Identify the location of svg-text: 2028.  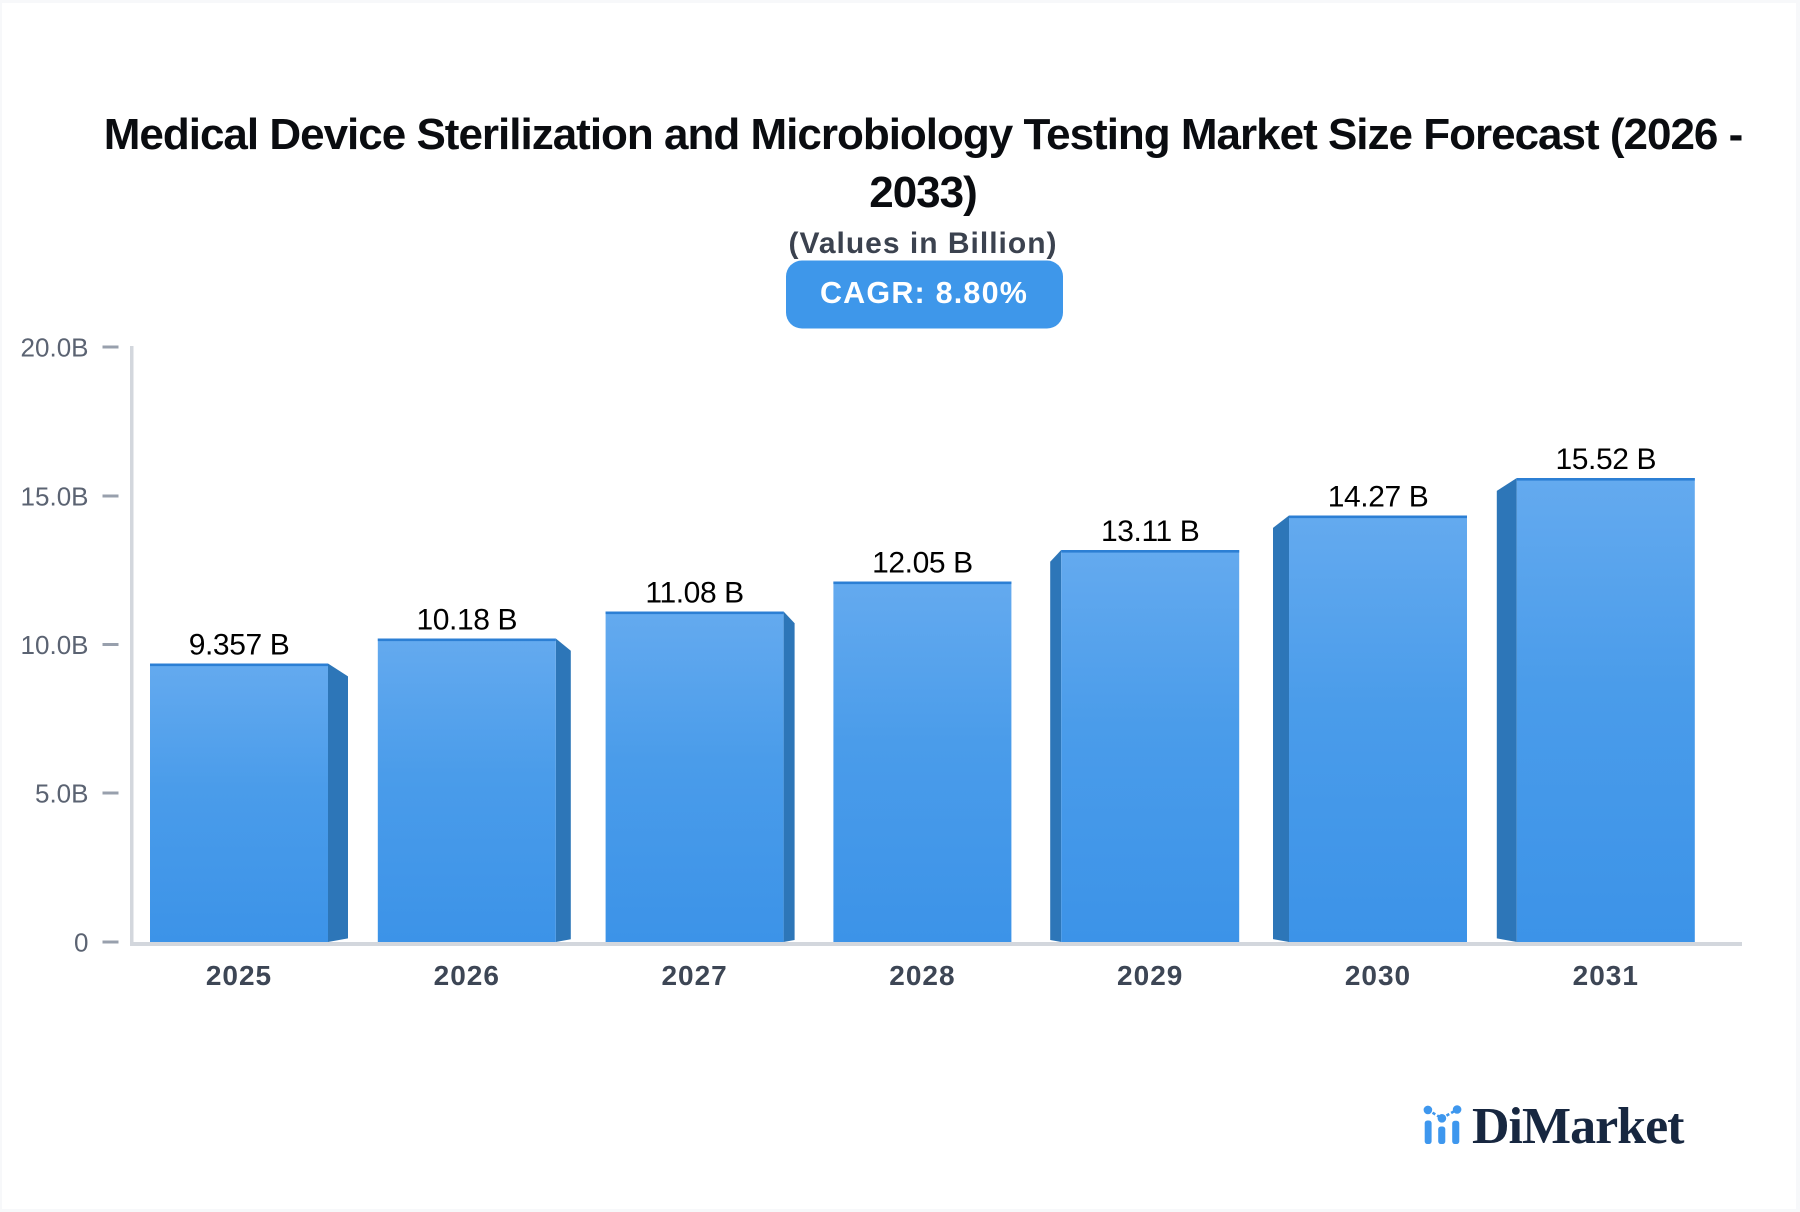
(922, 975).